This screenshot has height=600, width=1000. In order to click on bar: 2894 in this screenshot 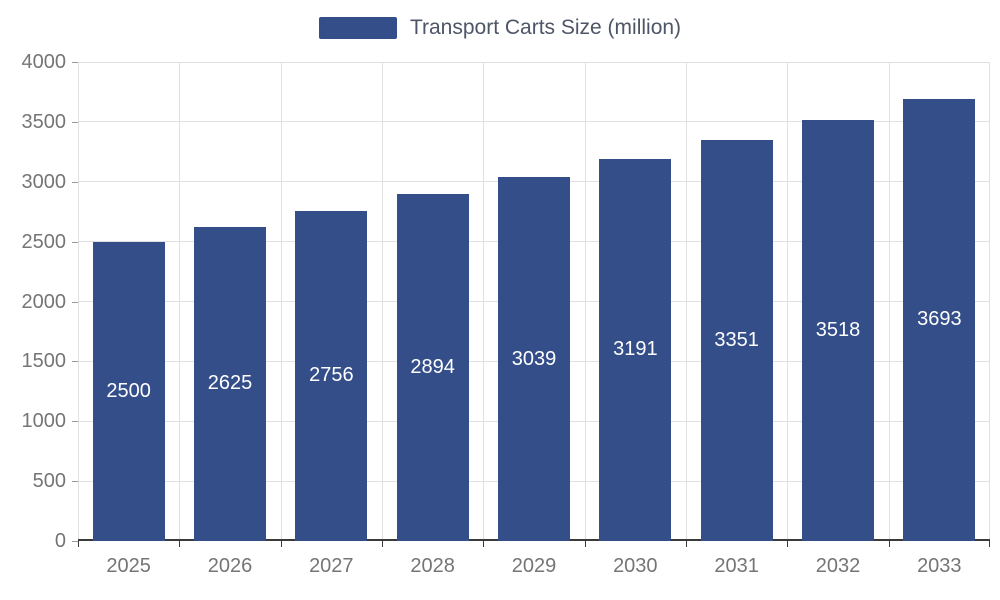, I will do `click(432, 367)`.